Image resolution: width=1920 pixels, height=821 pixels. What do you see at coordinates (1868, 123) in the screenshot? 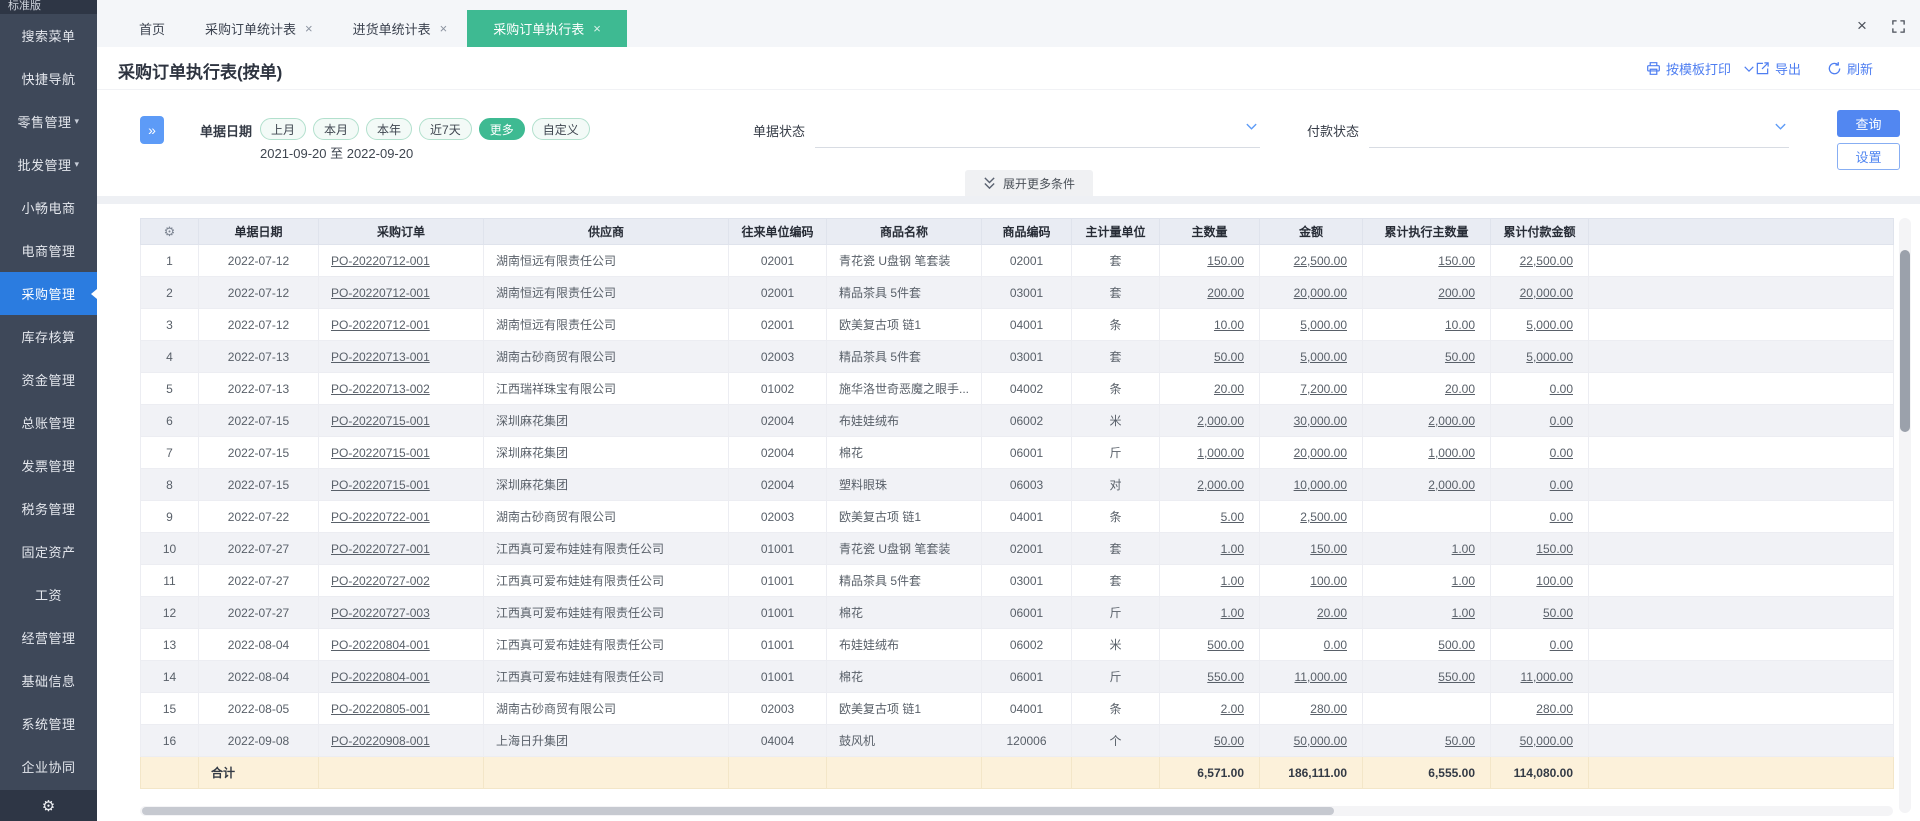
I see `query-button: 查询` at bounding box center [1868, 123].